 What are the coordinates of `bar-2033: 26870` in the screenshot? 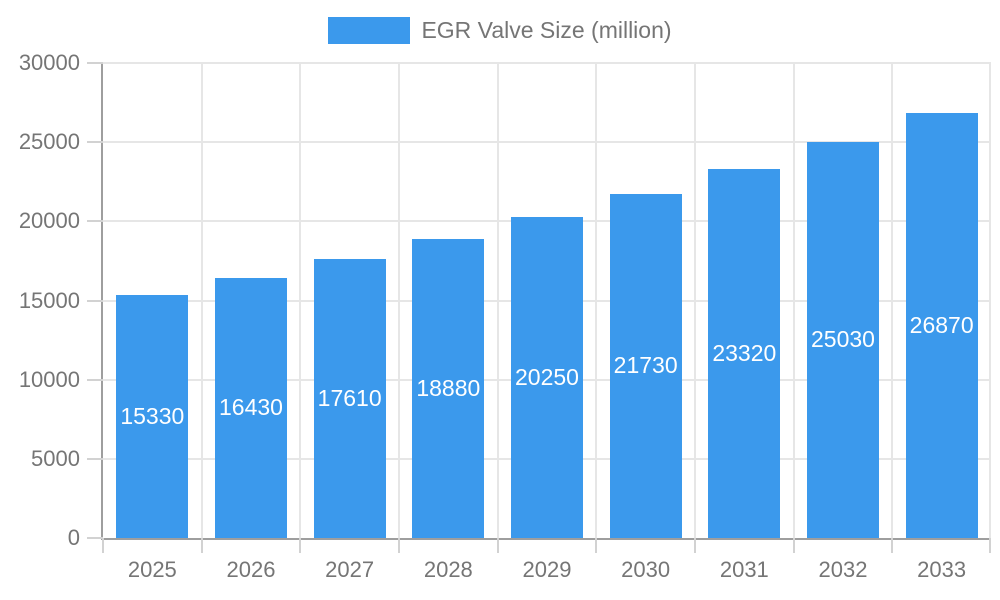 It's located at (941, 325).